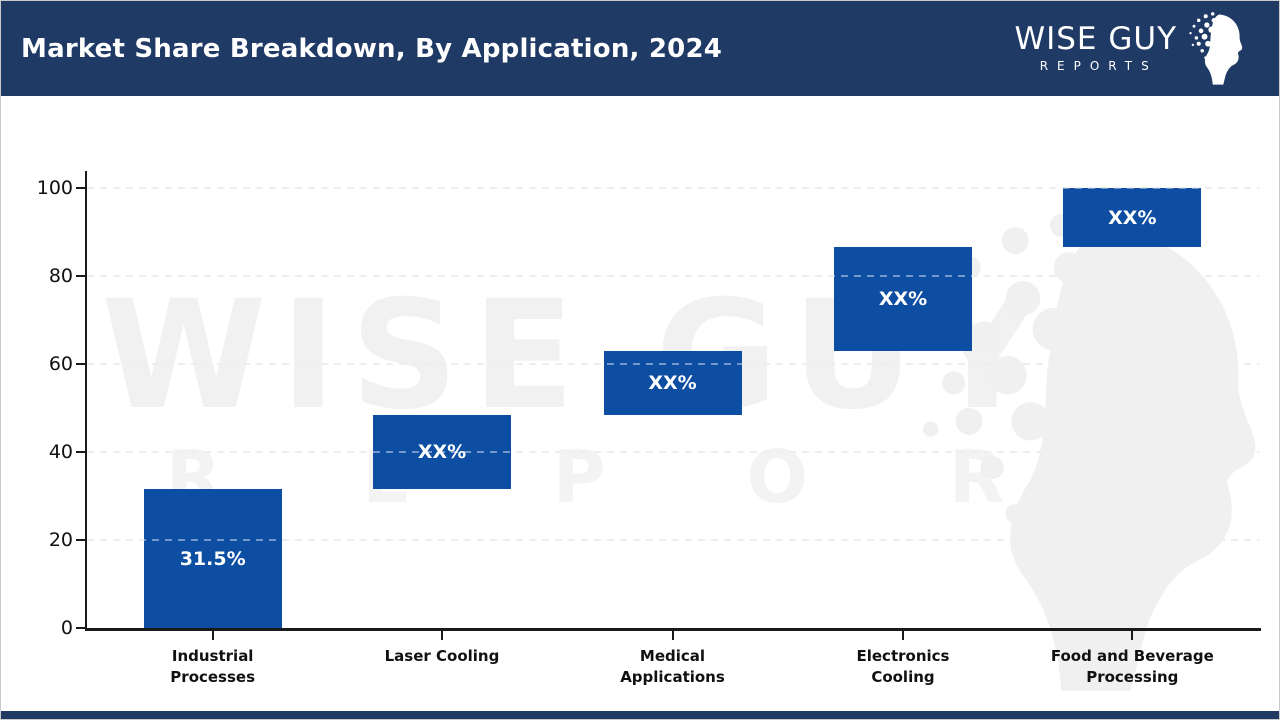 This screenshot has width=1280, height=720. I want to click on category-label-line: Medical, so click(672, 656).